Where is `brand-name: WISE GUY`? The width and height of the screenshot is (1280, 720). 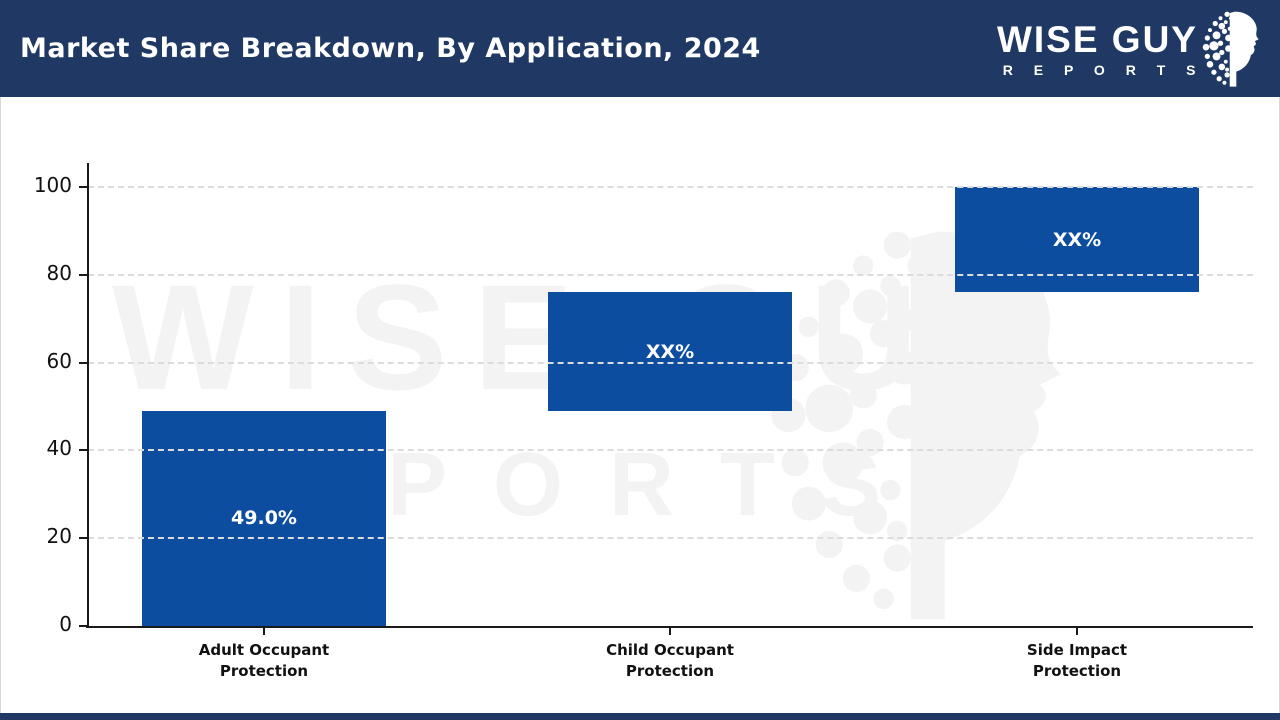
brand-name: WISE GUY is located at coordinates (1097, 39).